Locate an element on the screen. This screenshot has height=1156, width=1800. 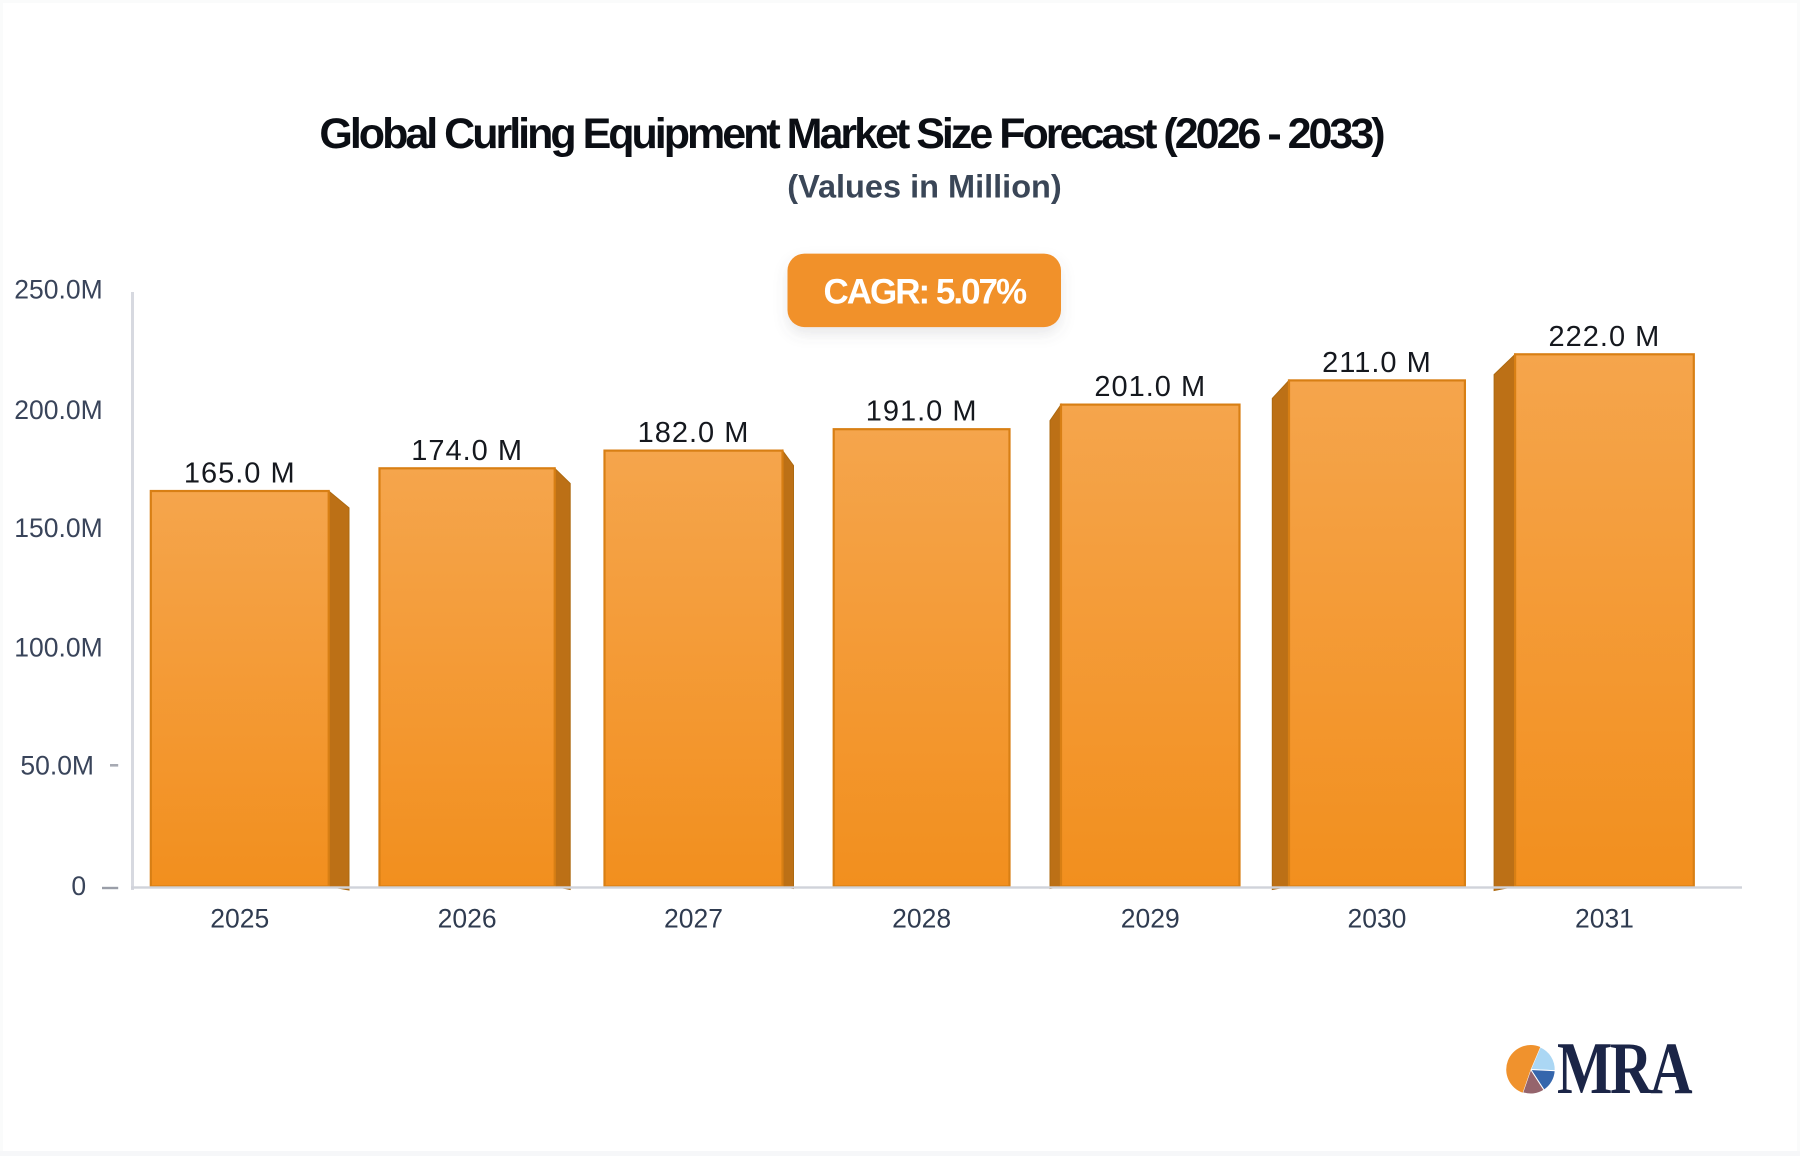
svg-text: 2025 is located at coordinates (239, 918).